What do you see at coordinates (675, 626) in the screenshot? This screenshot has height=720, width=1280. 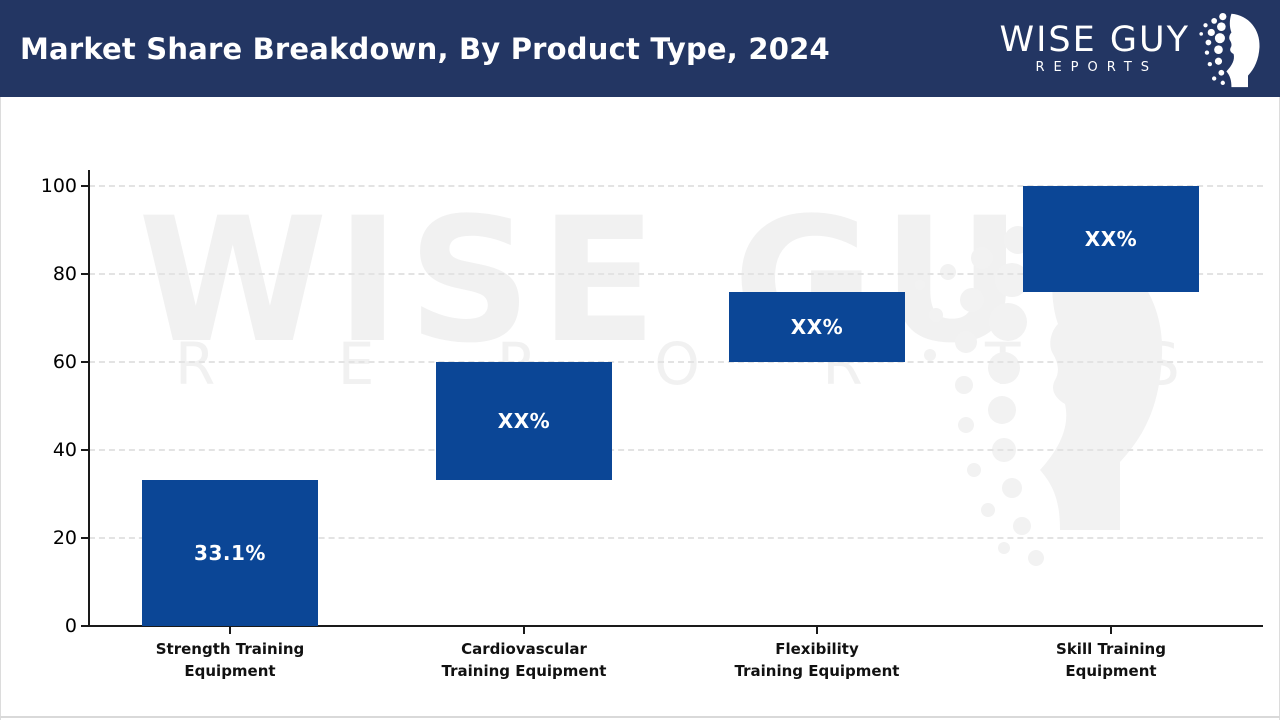 I see `x-axis` at bounding box center [675, 626].